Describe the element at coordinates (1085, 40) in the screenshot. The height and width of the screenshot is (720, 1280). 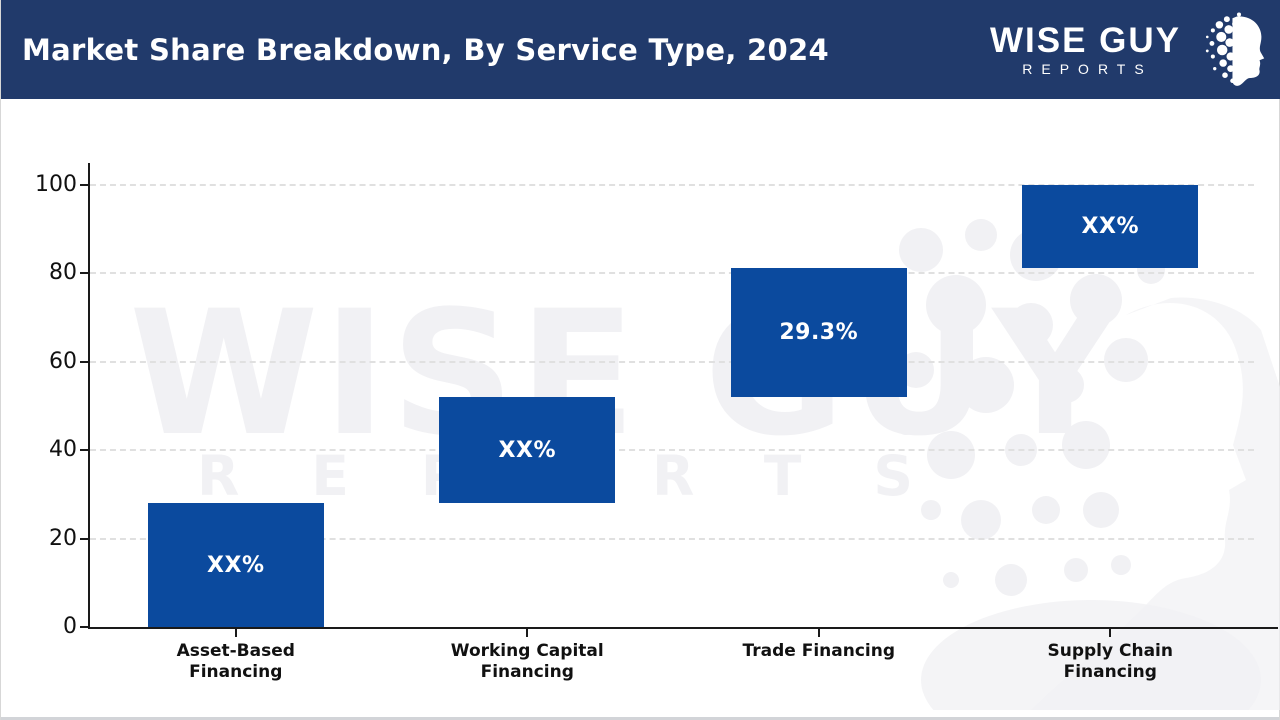
I see `logo-wordmark: WISE GUY` at that location.